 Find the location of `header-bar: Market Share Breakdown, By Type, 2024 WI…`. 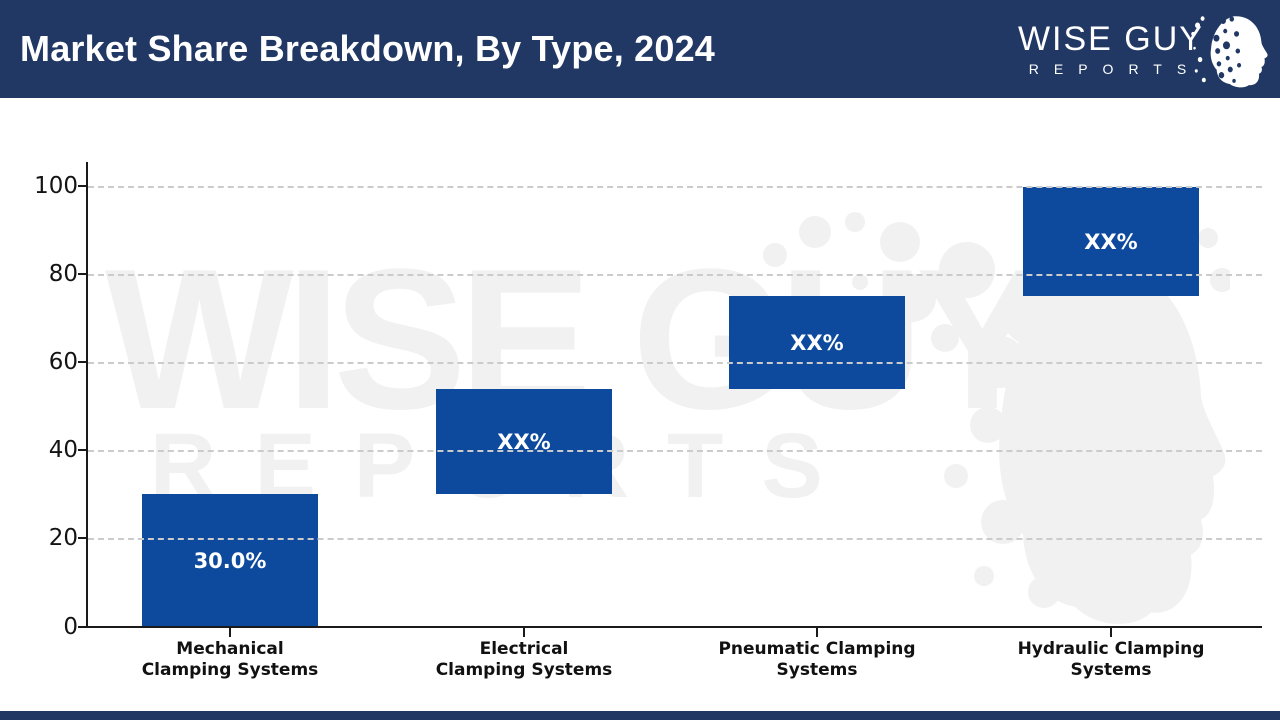

header-bar: Market Share Breakdown, By Type, 2024 WI… is located at coordinates (640, 49).